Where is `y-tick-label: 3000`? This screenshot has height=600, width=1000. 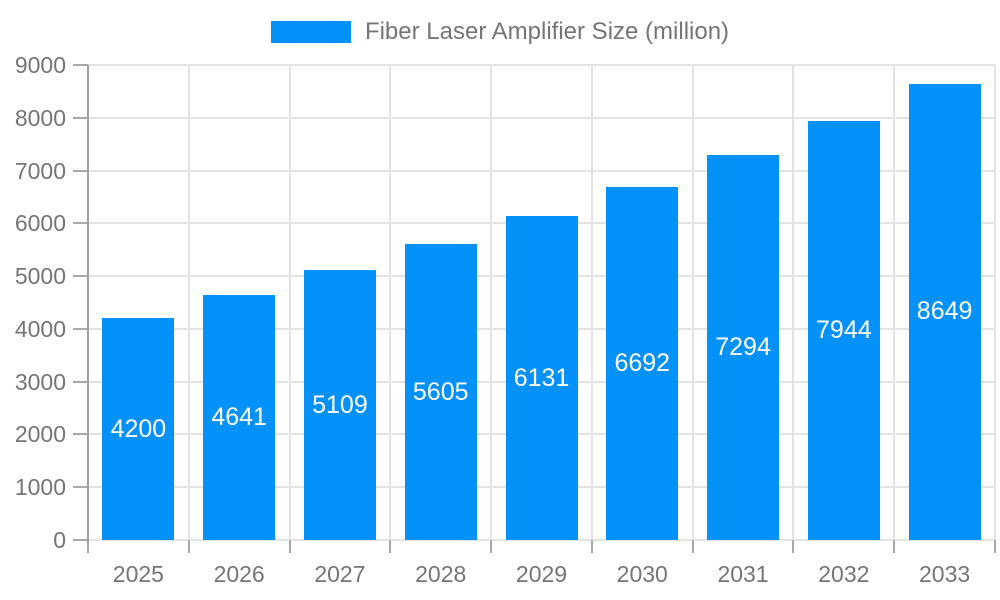
y-tick-label: 3000 is located at coordinates (40, 381).